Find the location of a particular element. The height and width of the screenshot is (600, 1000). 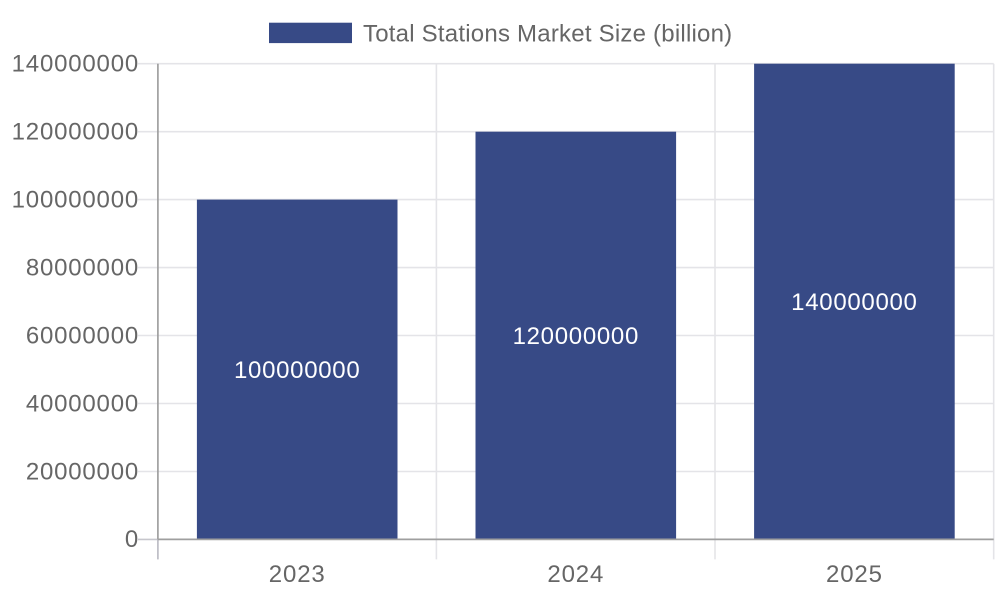

svg-text: 60000000 is located at coordinates (82, 335).